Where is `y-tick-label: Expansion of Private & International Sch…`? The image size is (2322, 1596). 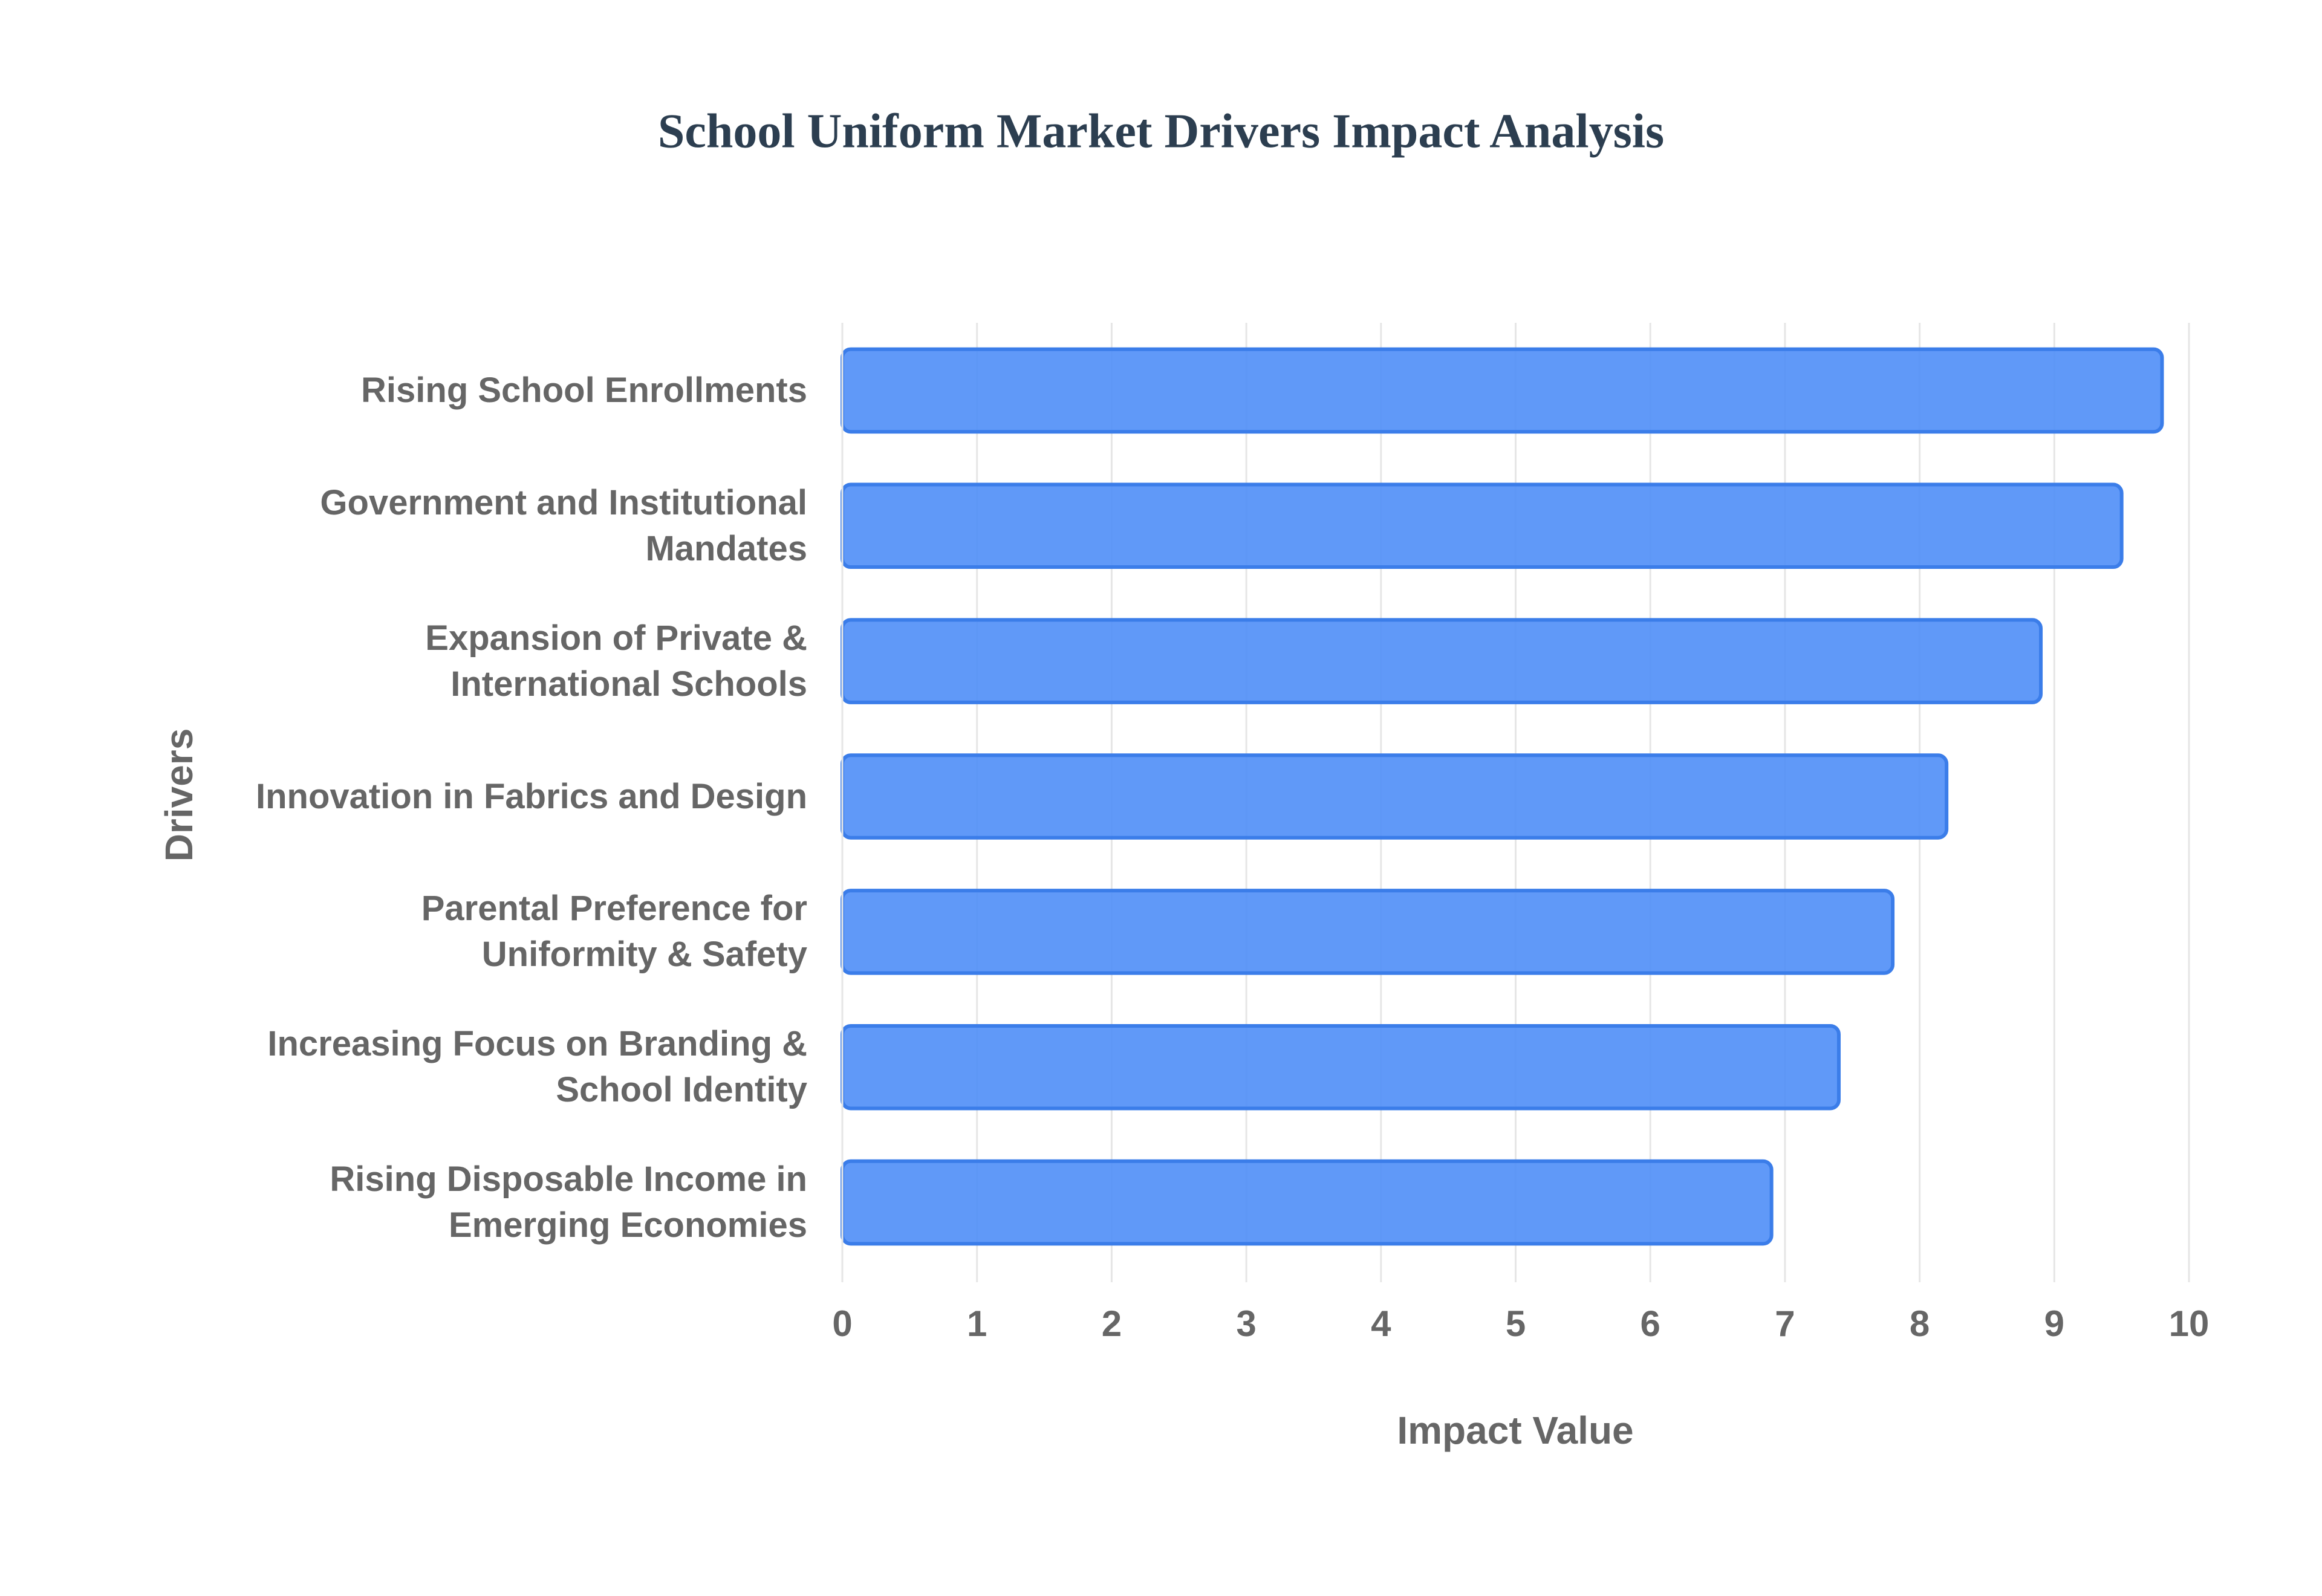
y-tick-label: Expansion of Private & International Sch… is located at coordinates (616, 661).